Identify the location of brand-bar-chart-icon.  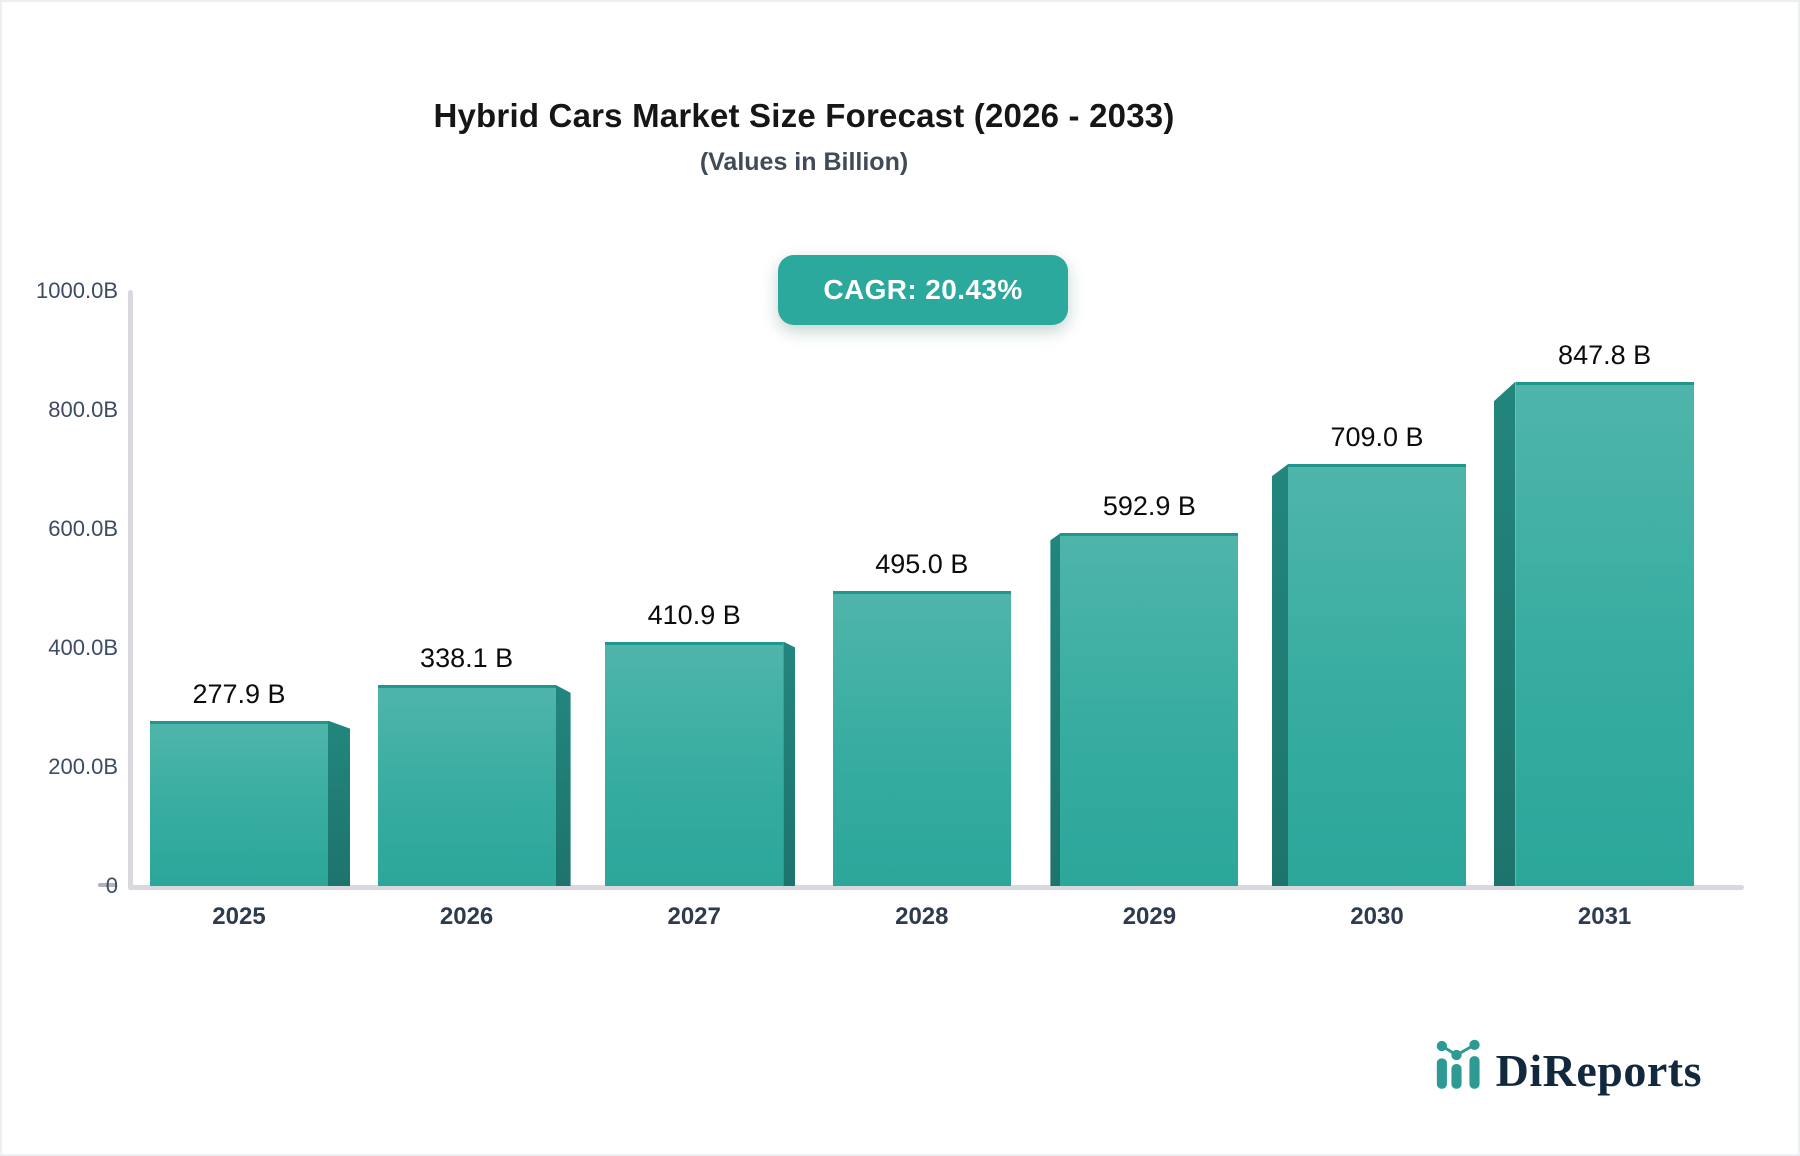
(1458, 1064).